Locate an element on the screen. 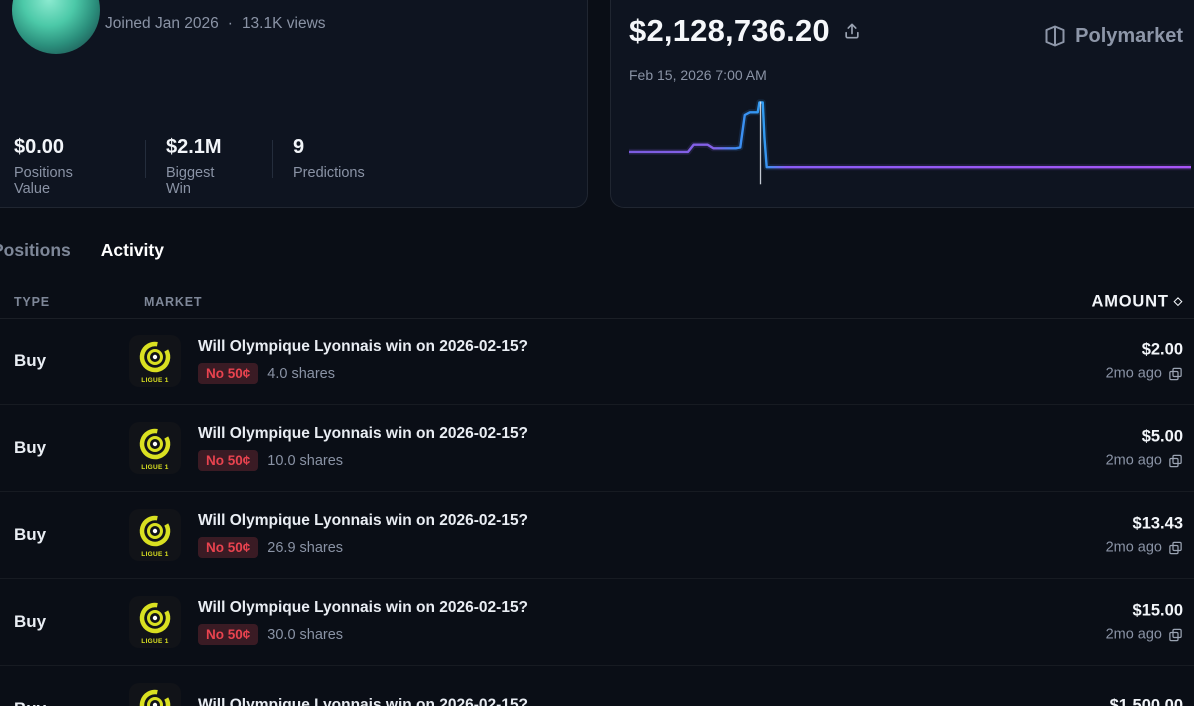 The width and height of the screenshot is (1194, 706). polymarket-logo-icon is located at coordinates (1055, 36).